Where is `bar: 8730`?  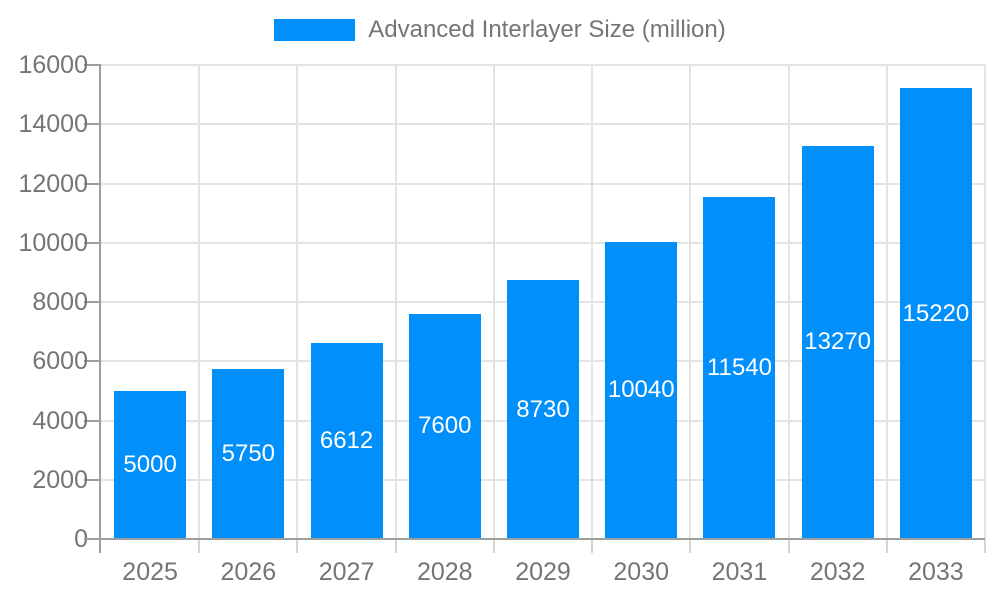 bar: 8730 is located at coordinates (543, 409).